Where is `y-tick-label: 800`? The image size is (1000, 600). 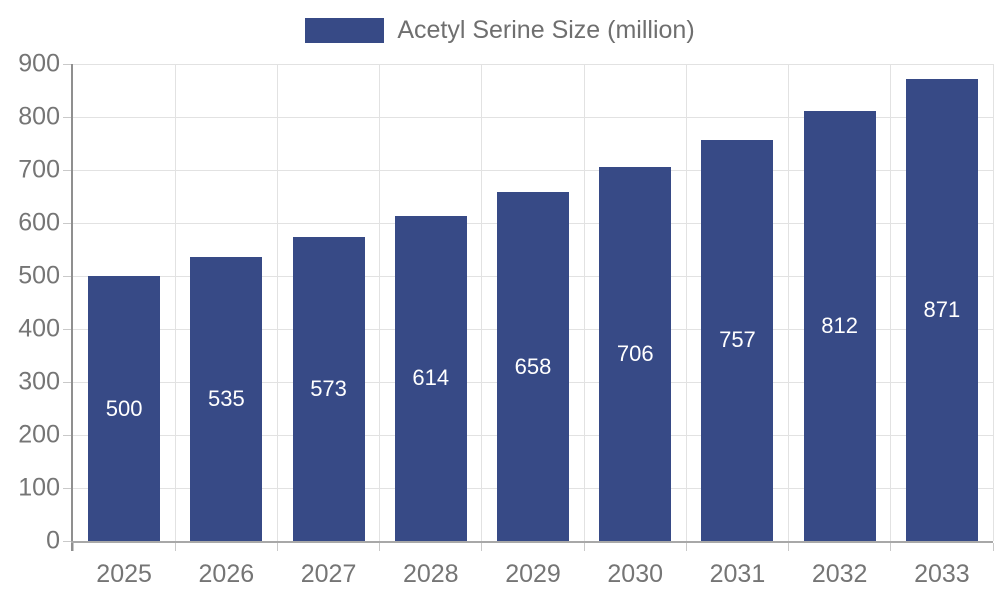
y-tick-label: 800 is located at coordinates (39, 116).